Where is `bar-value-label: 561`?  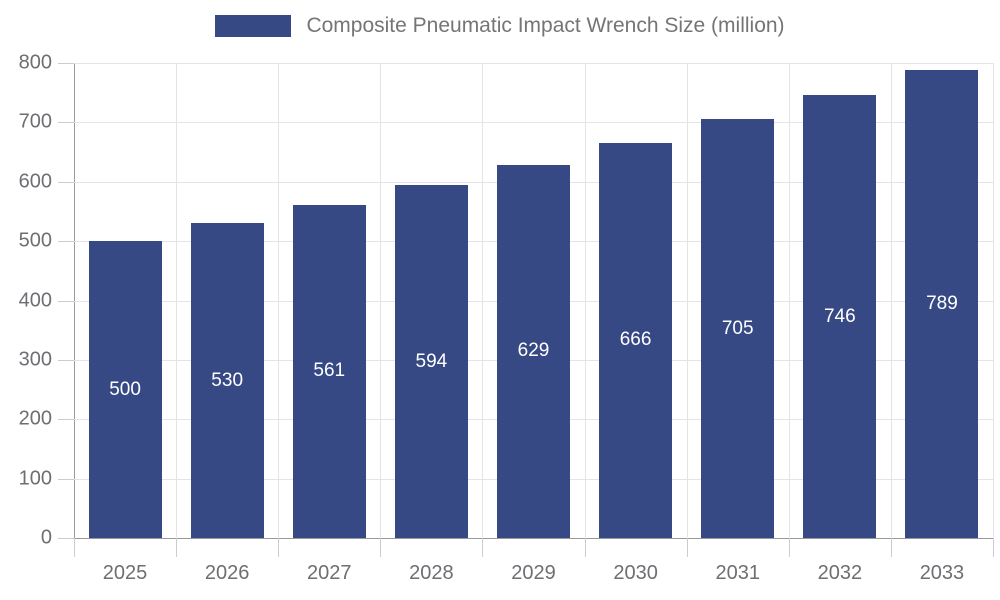 bar-value-label: 561 is located at coordinates (329, 371).